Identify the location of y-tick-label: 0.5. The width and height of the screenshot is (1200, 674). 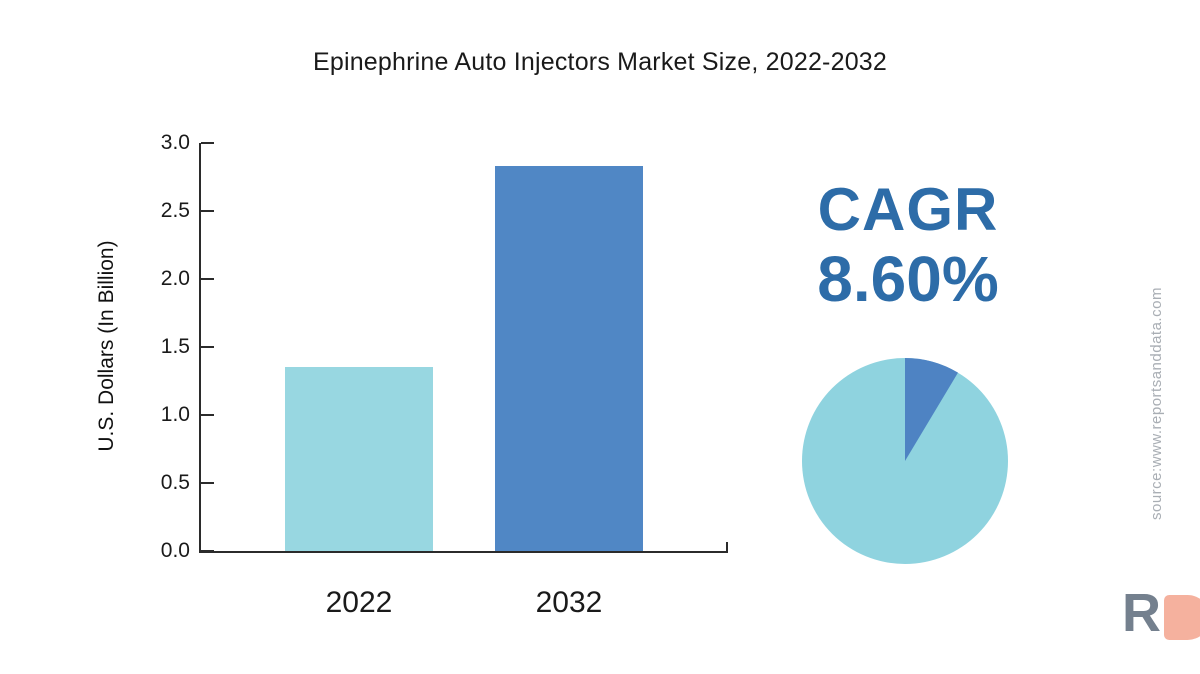
(175, 482).